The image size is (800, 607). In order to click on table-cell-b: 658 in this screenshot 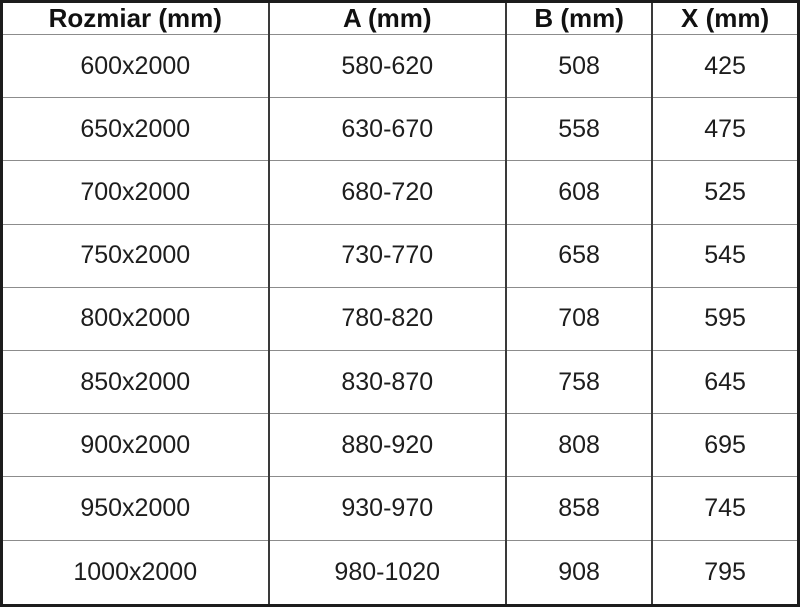, I will do `click(579, 255)`.